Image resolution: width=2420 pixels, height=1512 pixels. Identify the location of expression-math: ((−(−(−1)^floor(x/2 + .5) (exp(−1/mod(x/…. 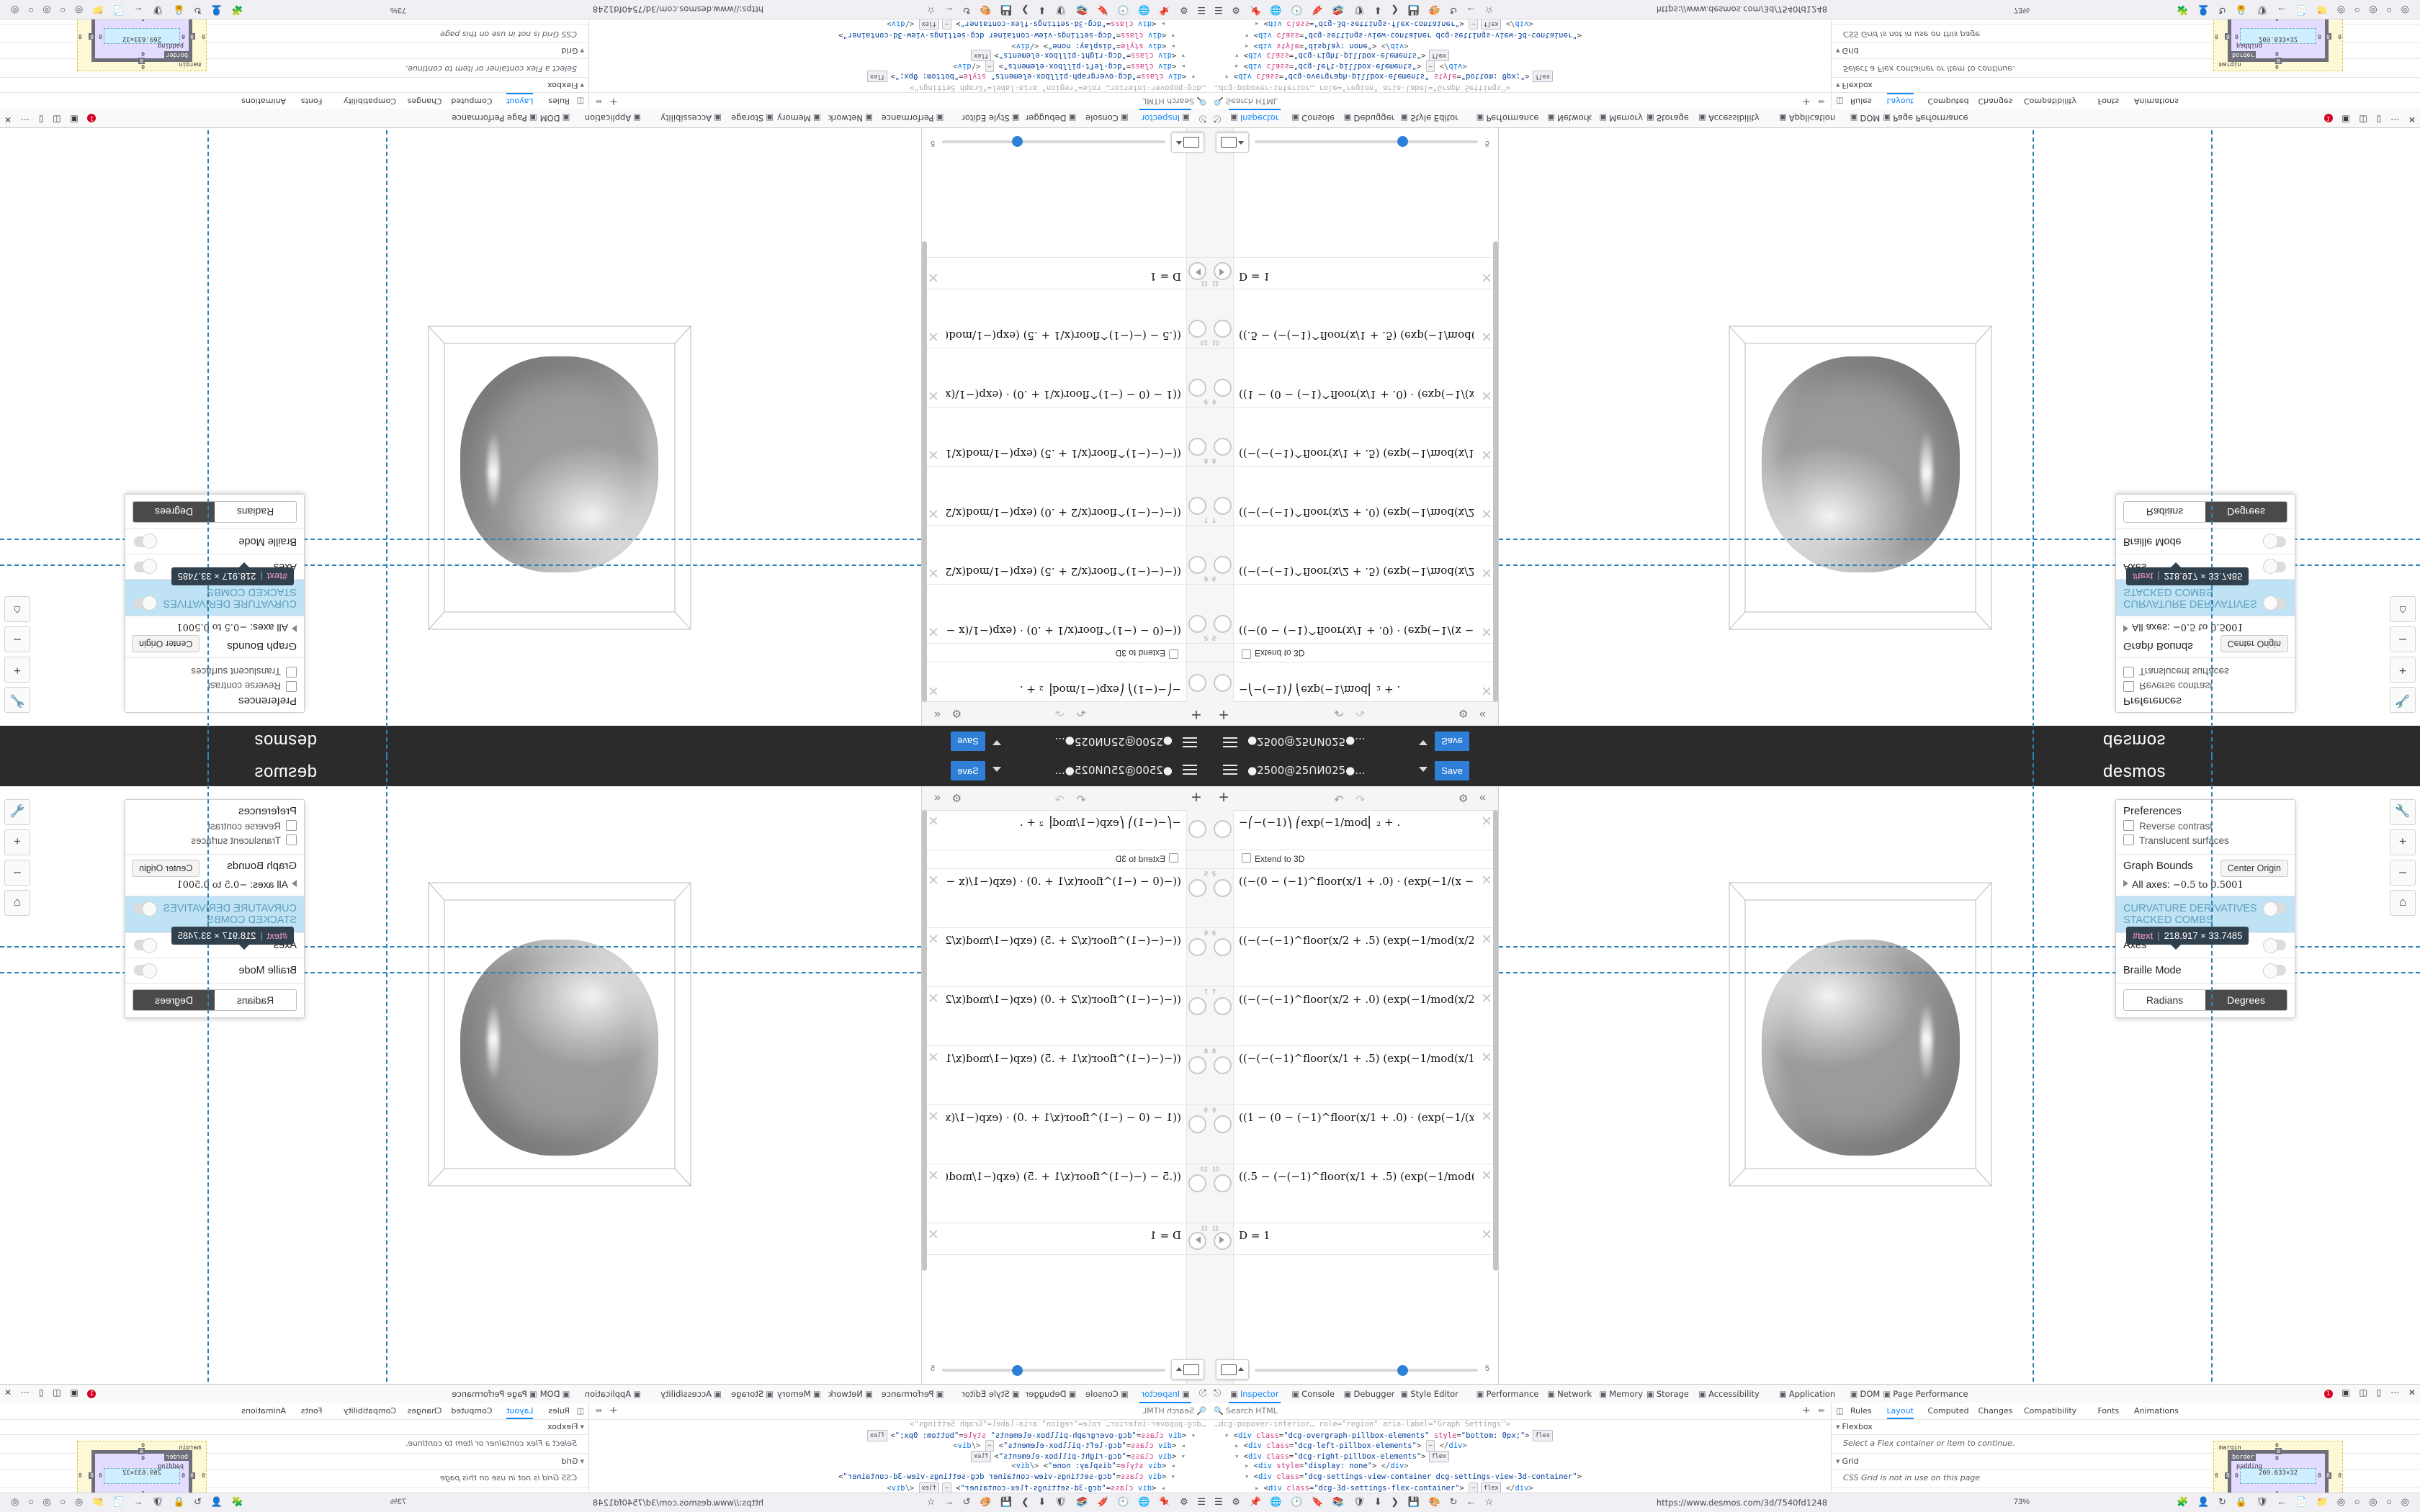
(1356, 940).